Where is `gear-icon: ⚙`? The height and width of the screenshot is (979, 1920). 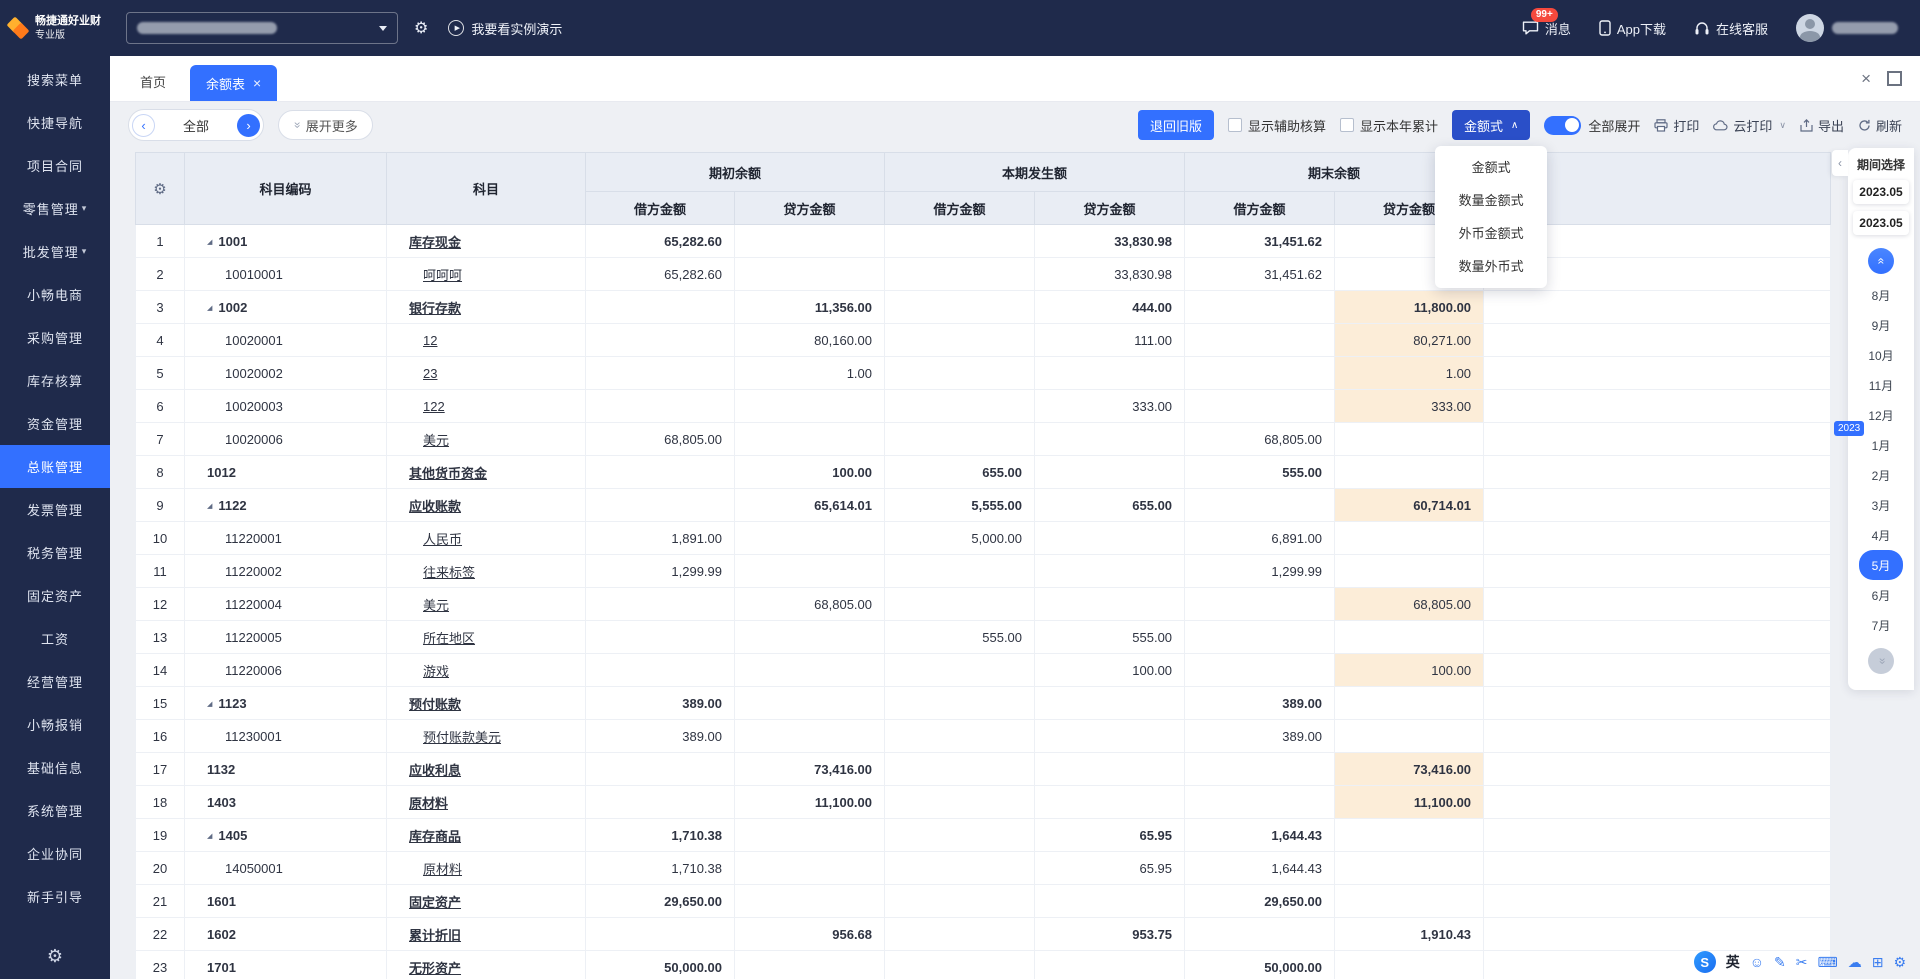
gear-icon: ⚙ is located at coordinates (421, 28).